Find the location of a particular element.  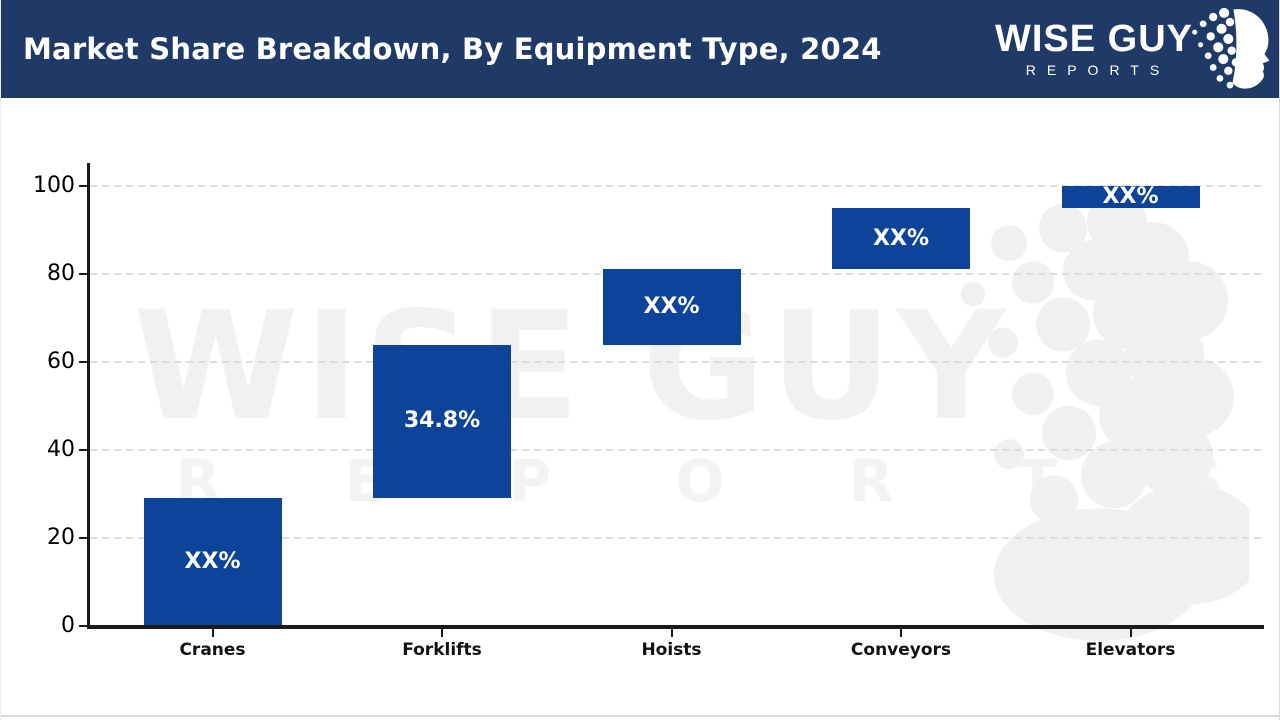

x-category-label-elevators: Elevators is located at coordinates (1130, 650).